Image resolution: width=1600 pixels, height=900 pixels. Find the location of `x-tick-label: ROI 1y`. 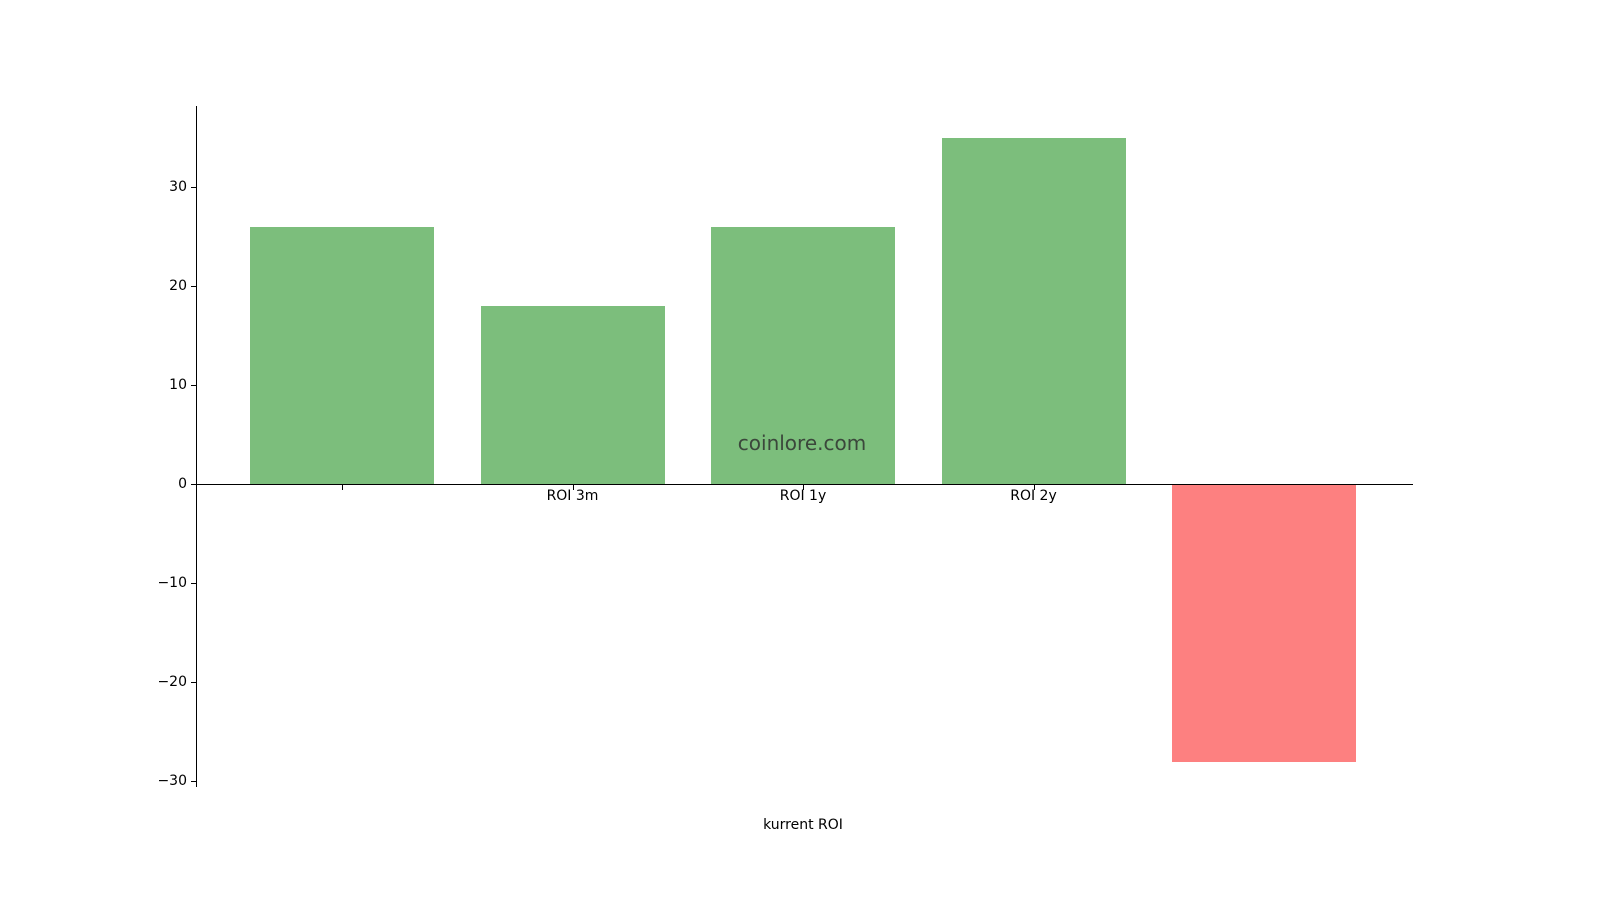

x-tick-label: ROI 1y is located at coordinates (803, 496).